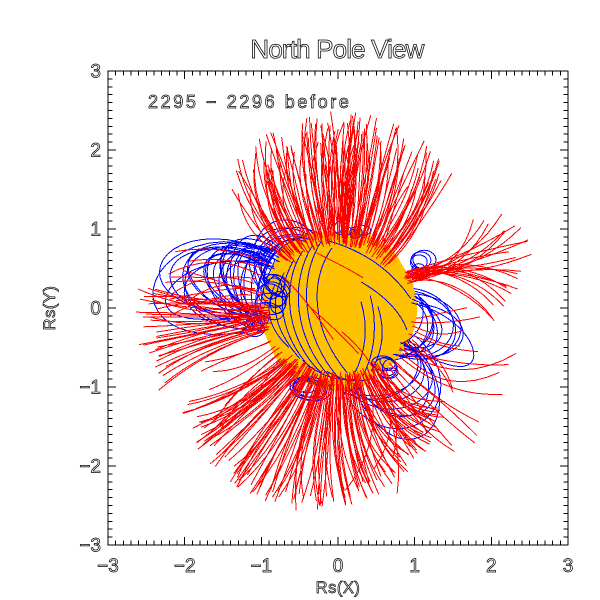  I want to click on svg-text: Rs(Y), so click(50, 308).